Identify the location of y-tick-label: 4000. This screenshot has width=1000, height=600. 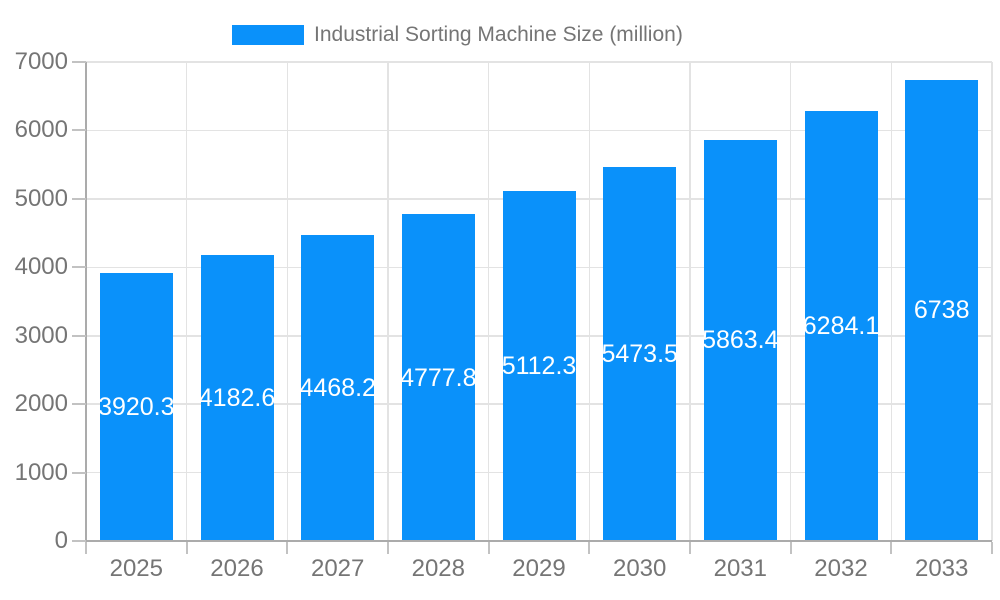
(41, 267).